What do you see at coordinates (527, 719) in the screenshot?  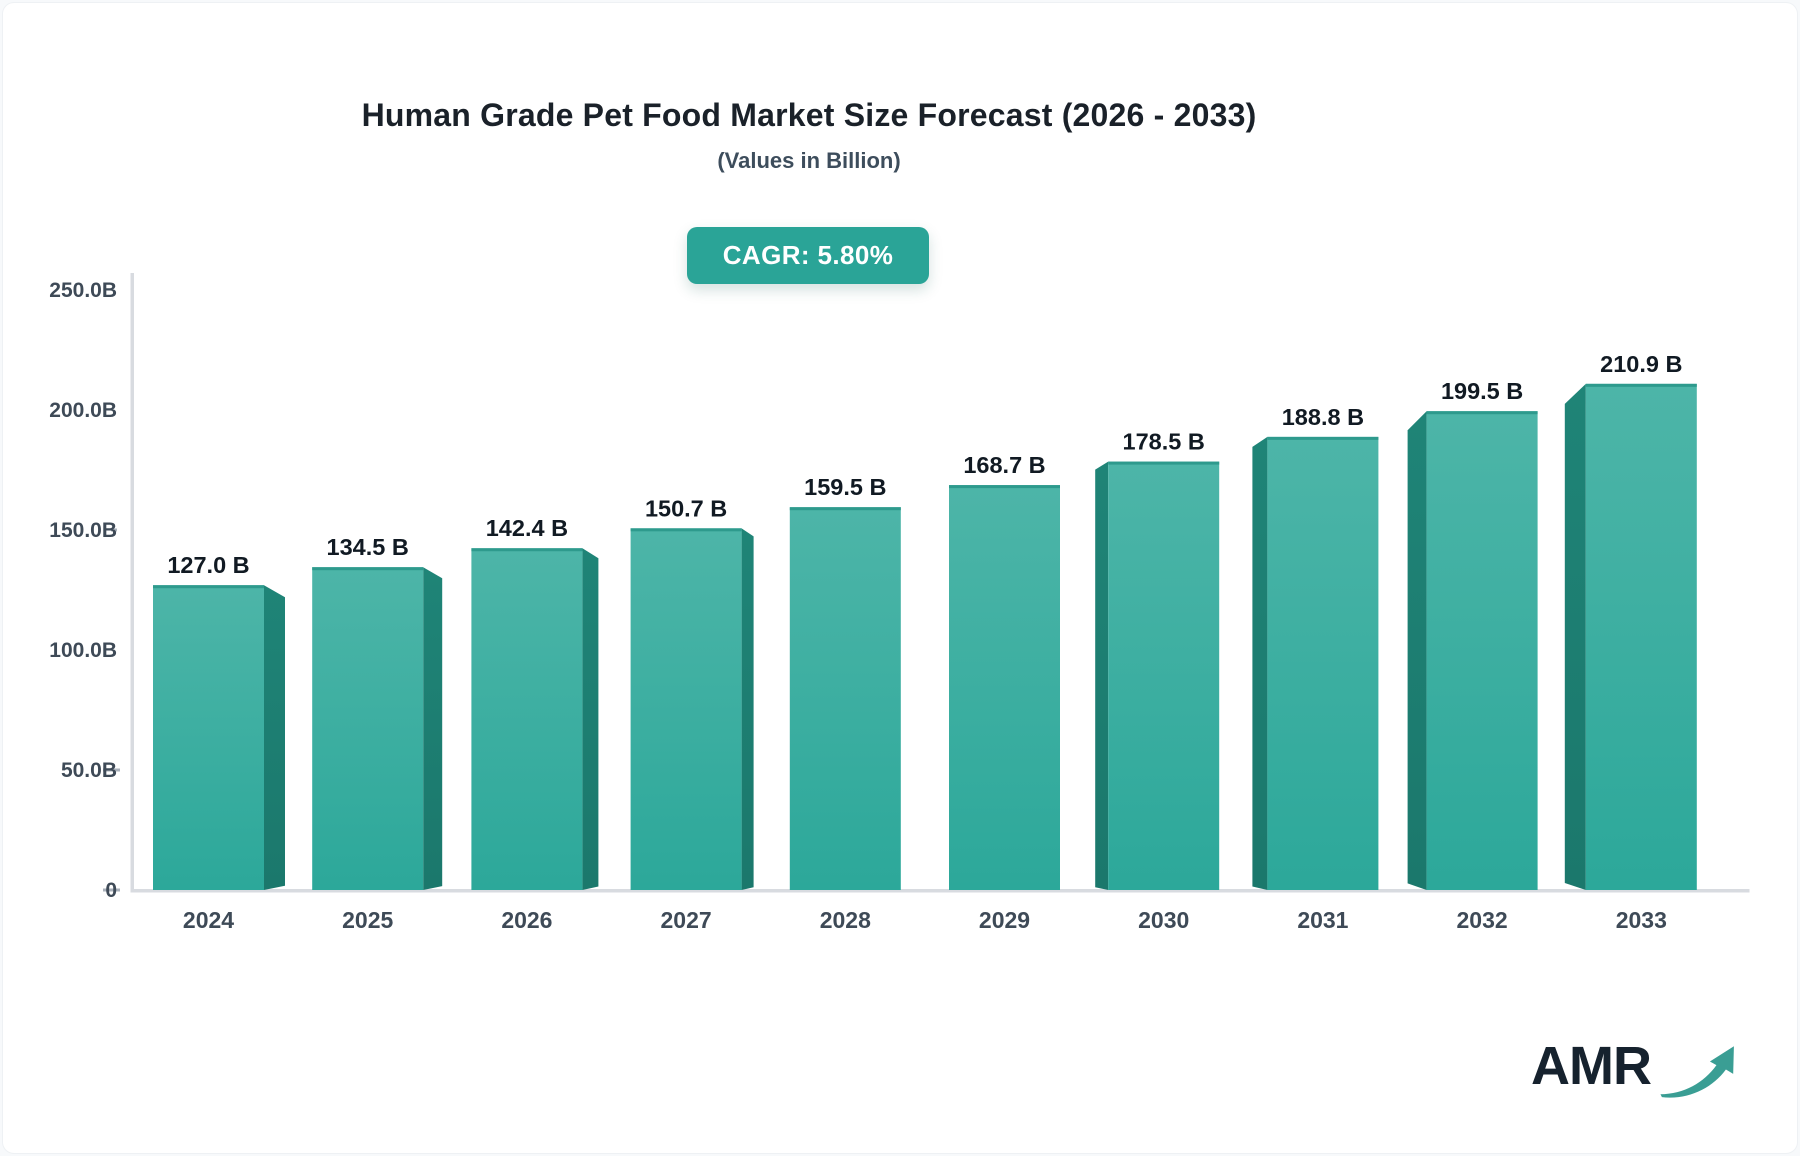 I see `bar-2026` at bounding box center [527, 719].